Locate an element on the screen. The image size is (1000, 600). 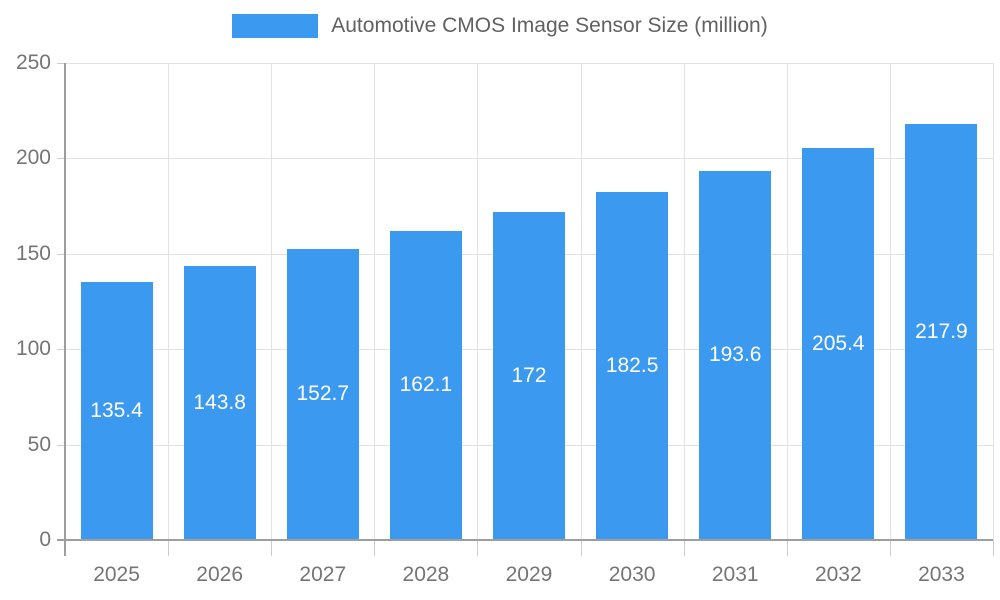
bar-value-label: 217.9 is located at coordinates (941, 332).